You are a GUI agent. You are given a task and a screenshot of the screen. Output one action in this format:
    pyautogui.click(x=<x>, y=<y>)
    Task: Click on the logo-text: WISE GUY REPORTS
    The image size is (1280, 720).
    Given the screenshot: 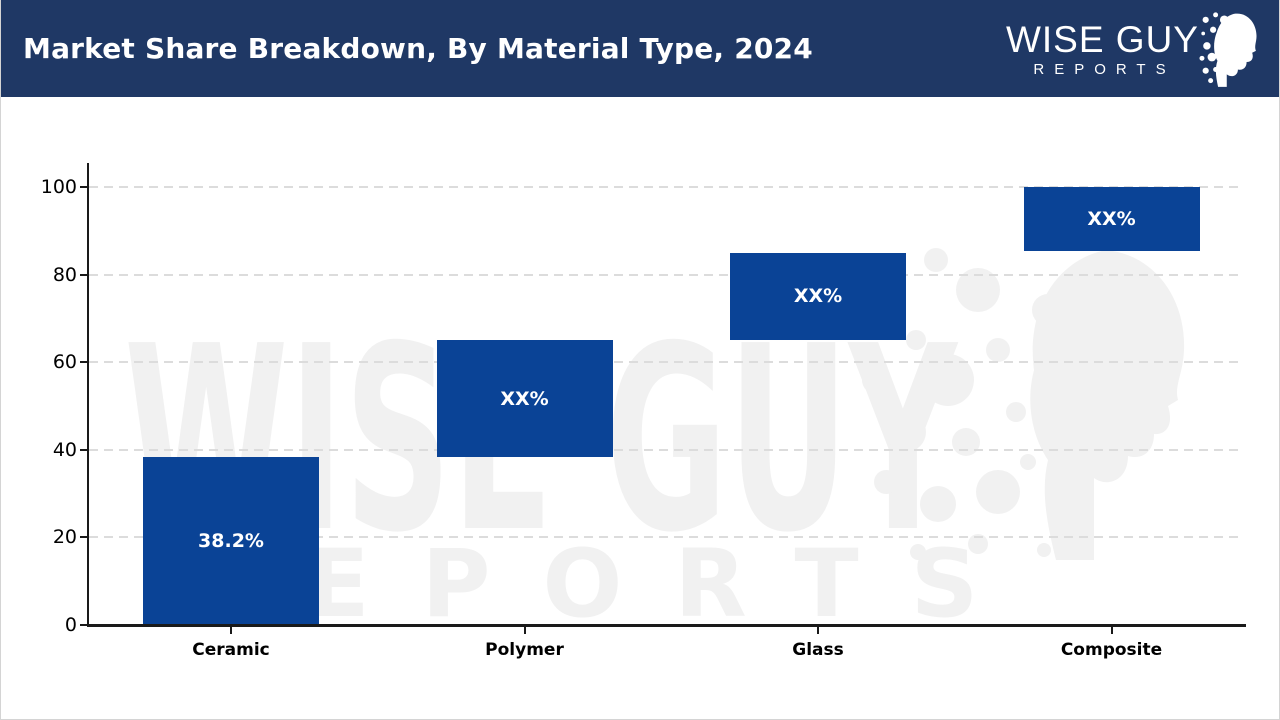 What is the action you would take?
    pyautogui.click(x=1102, y=49)
    